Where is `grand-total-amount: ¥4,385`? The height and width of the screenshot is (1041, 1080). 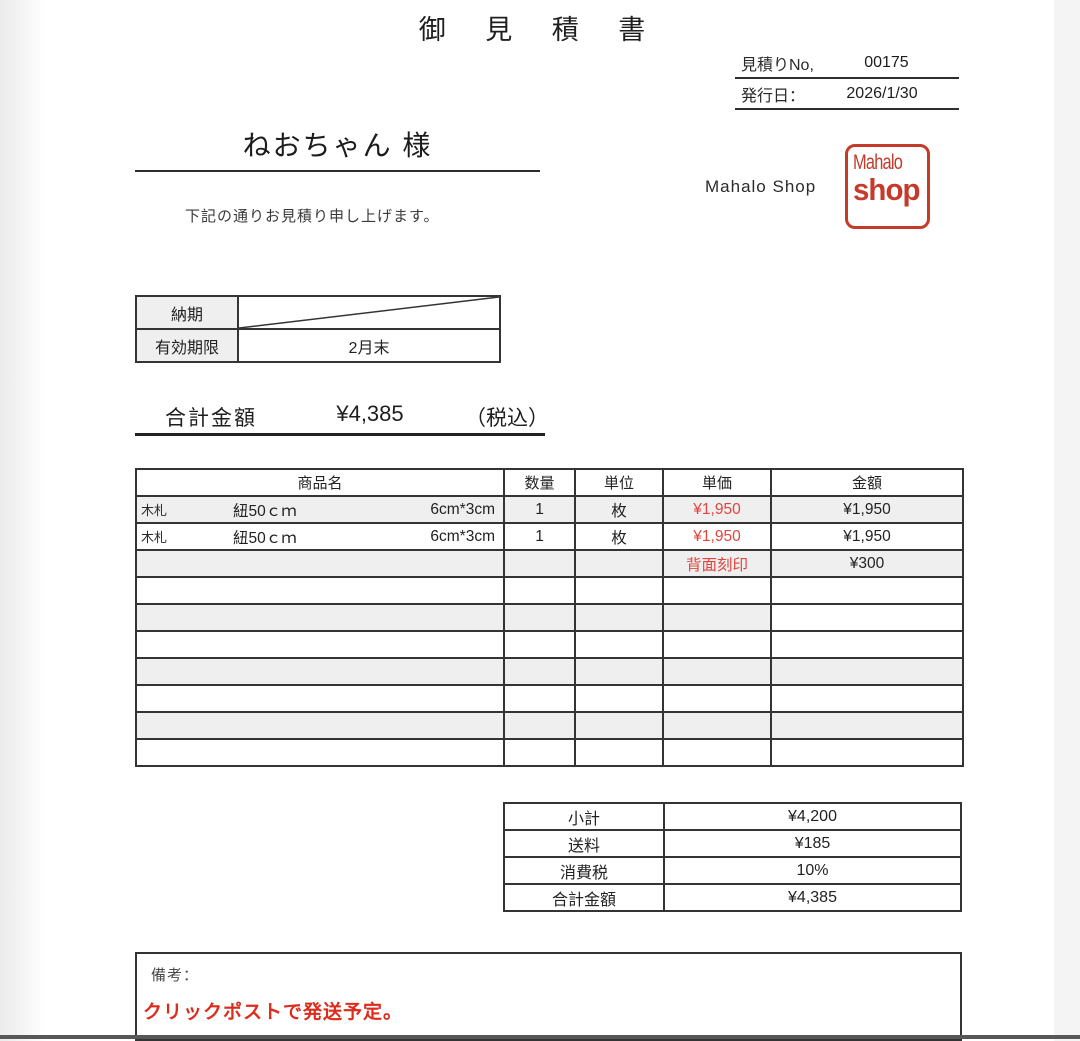 grand-total-amount: ¥4,385 is located at coordinates (370, 413).